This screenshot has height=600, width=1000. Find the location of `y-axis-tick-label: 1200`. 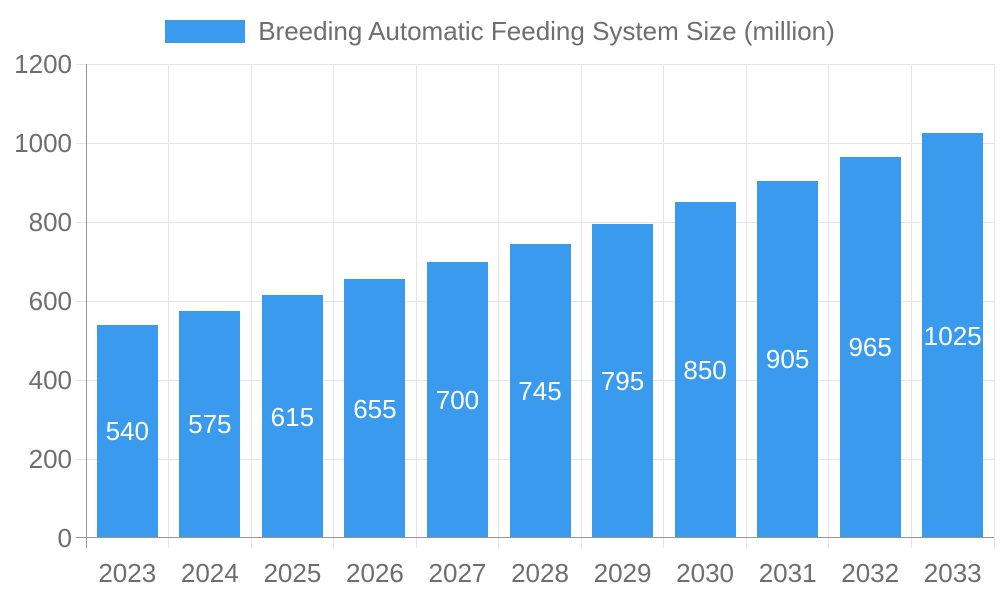

y-axis-tick-label: 1200 is located at coordinates (43, 64).